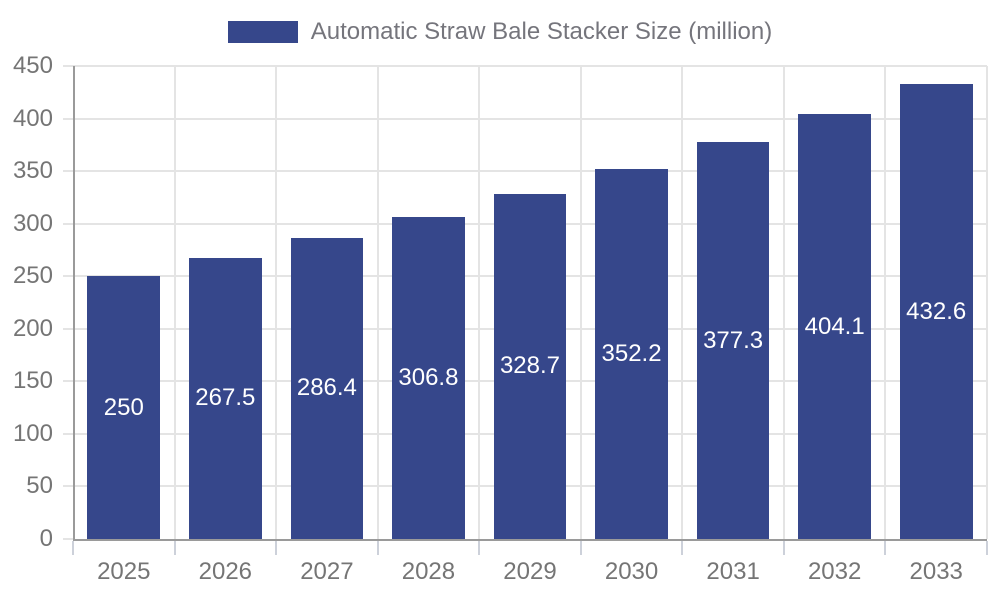 The height and width of the screenshot is (600, 1000). I want to click on bar: 267.5, so click(225, 398).